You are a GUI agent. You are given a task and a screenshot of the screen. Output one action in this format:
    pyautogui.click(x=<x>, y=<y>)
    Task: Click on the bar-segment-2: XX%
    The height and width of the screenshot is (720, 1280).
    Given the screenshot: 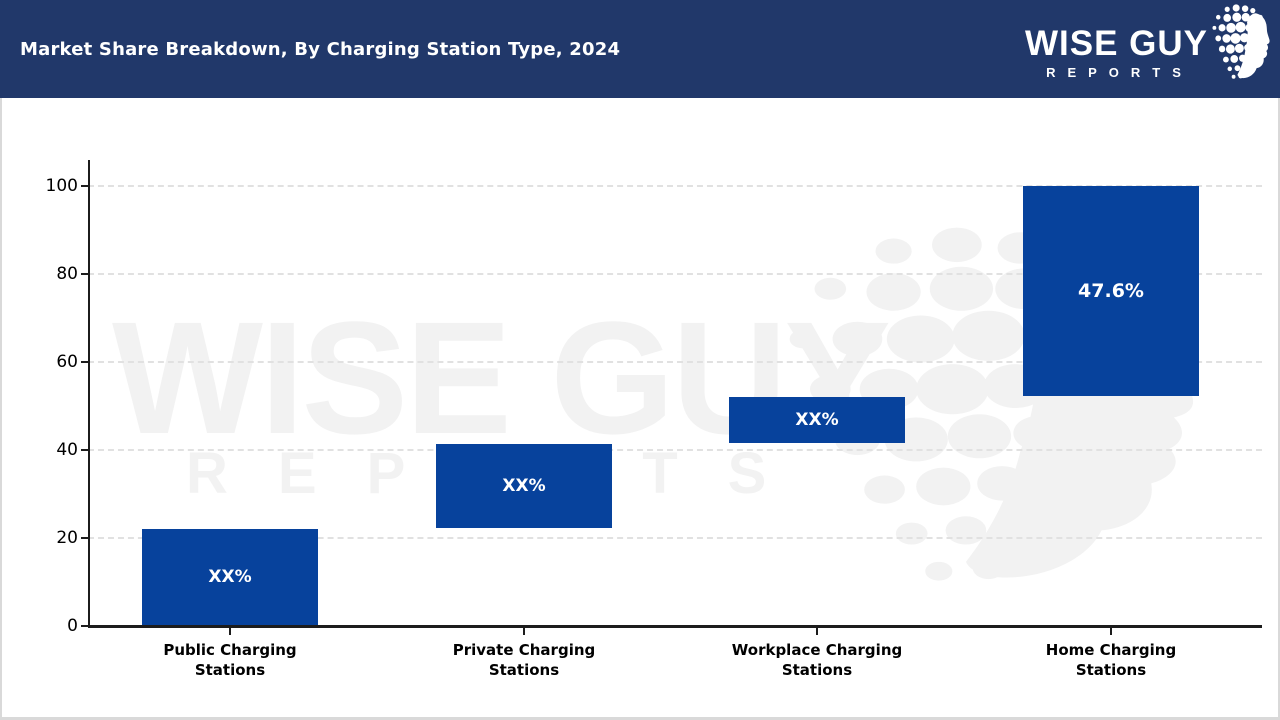 What is the action you would take?
    pyautogui.click(x=524, y=486)
    